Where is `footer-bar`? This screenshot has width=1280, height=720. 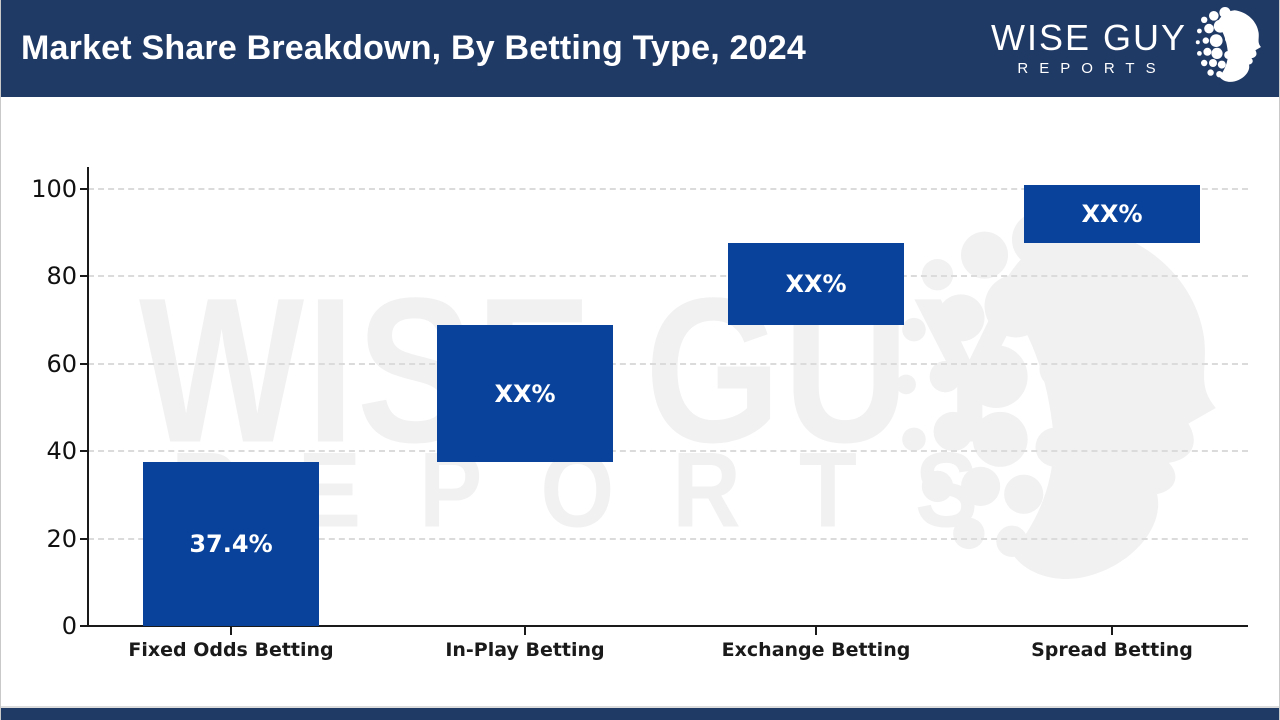 footer-bar is located at coordinates (640, 713).